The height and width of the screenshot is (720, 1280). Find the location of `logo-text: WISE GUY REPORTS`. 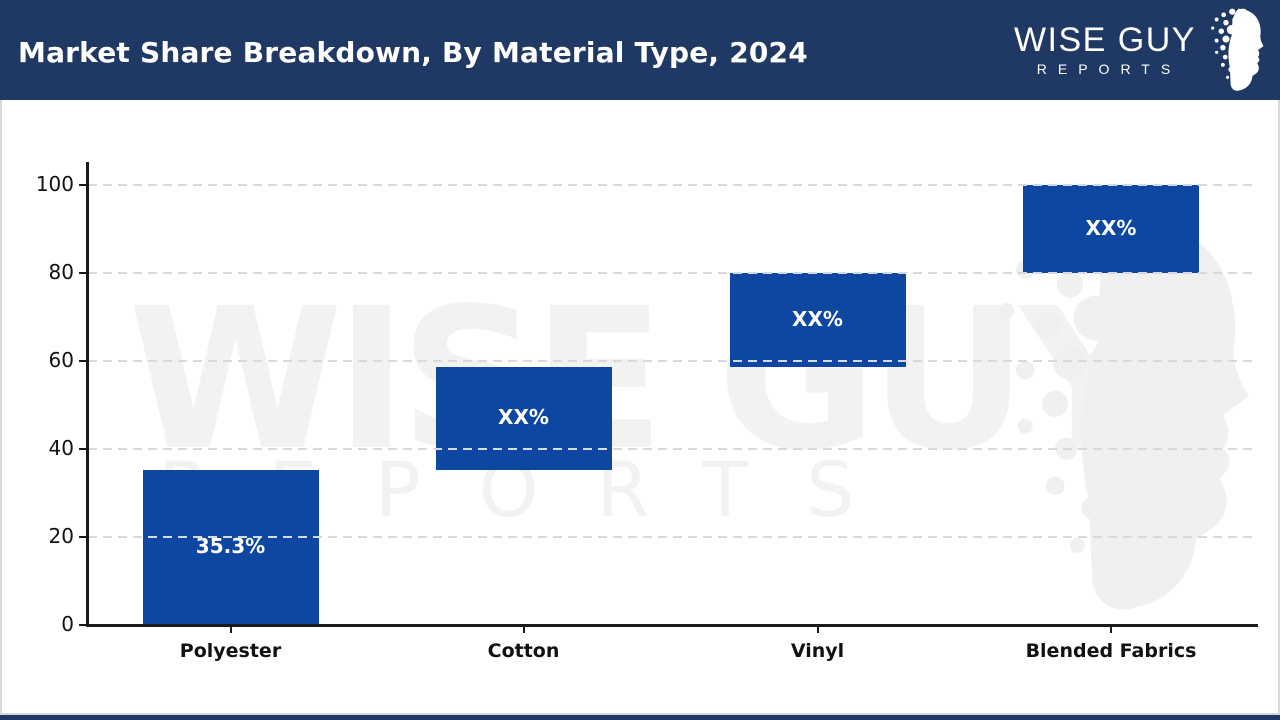

logo-text: WISE GUY REPORTS is located at coordinates (1104, 49).